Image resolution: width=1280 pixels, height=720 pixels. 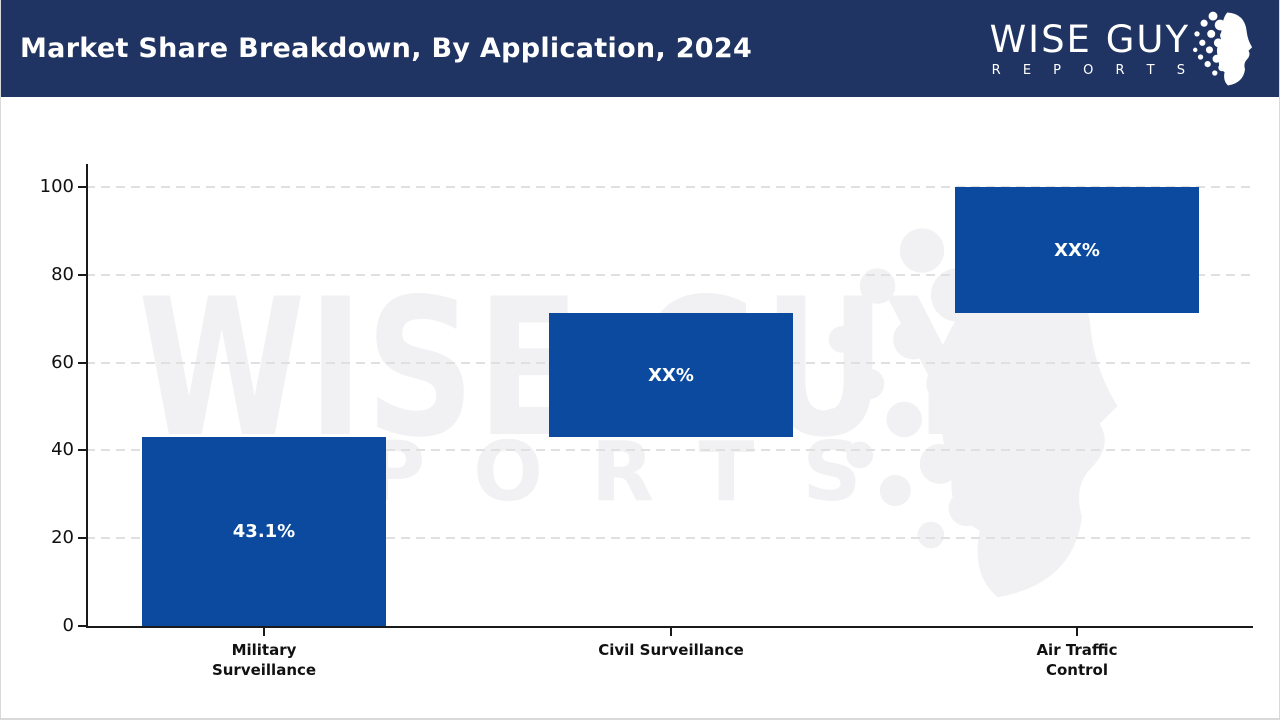 I want to click on wiseguy-face-icon, so click(x=1223, y=48).